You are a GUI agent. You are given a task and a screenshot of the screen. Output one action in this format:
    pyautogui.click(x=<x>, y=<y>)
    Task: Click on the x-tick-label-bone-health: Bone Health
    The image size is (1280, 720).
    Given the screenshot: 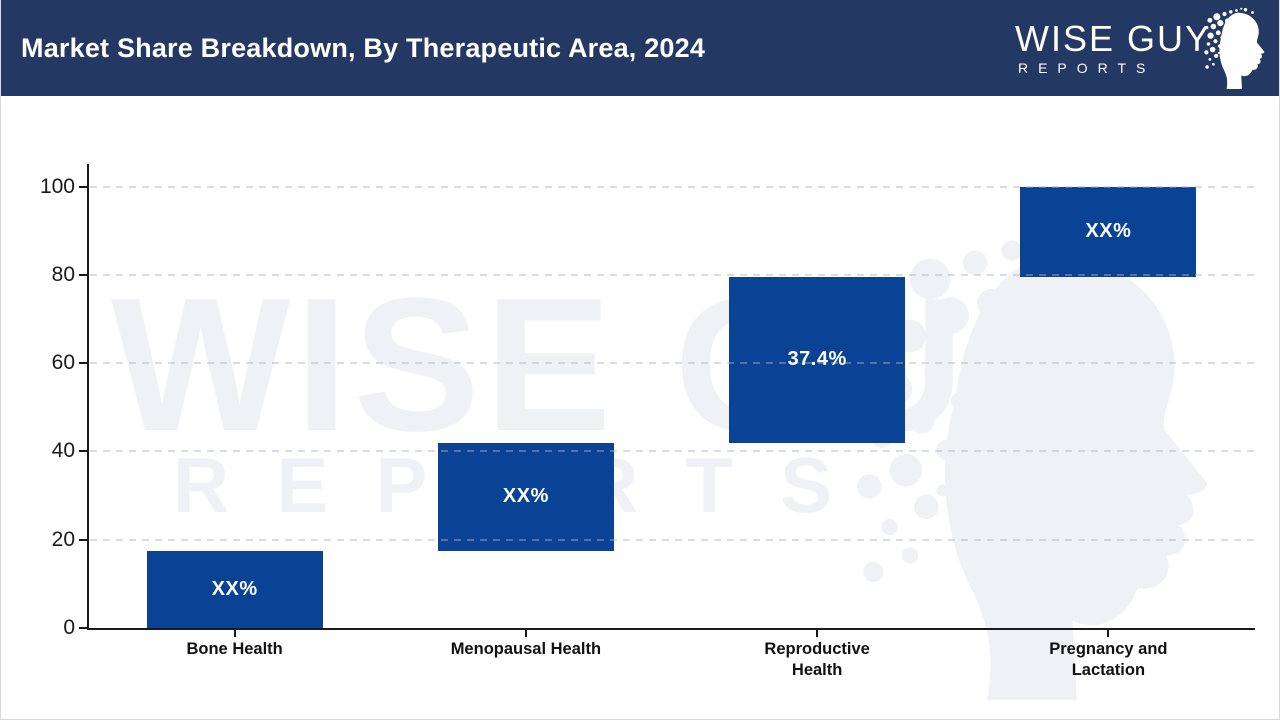 What is the action you would take?
    pyautogui.click(x=235, y=649)
    